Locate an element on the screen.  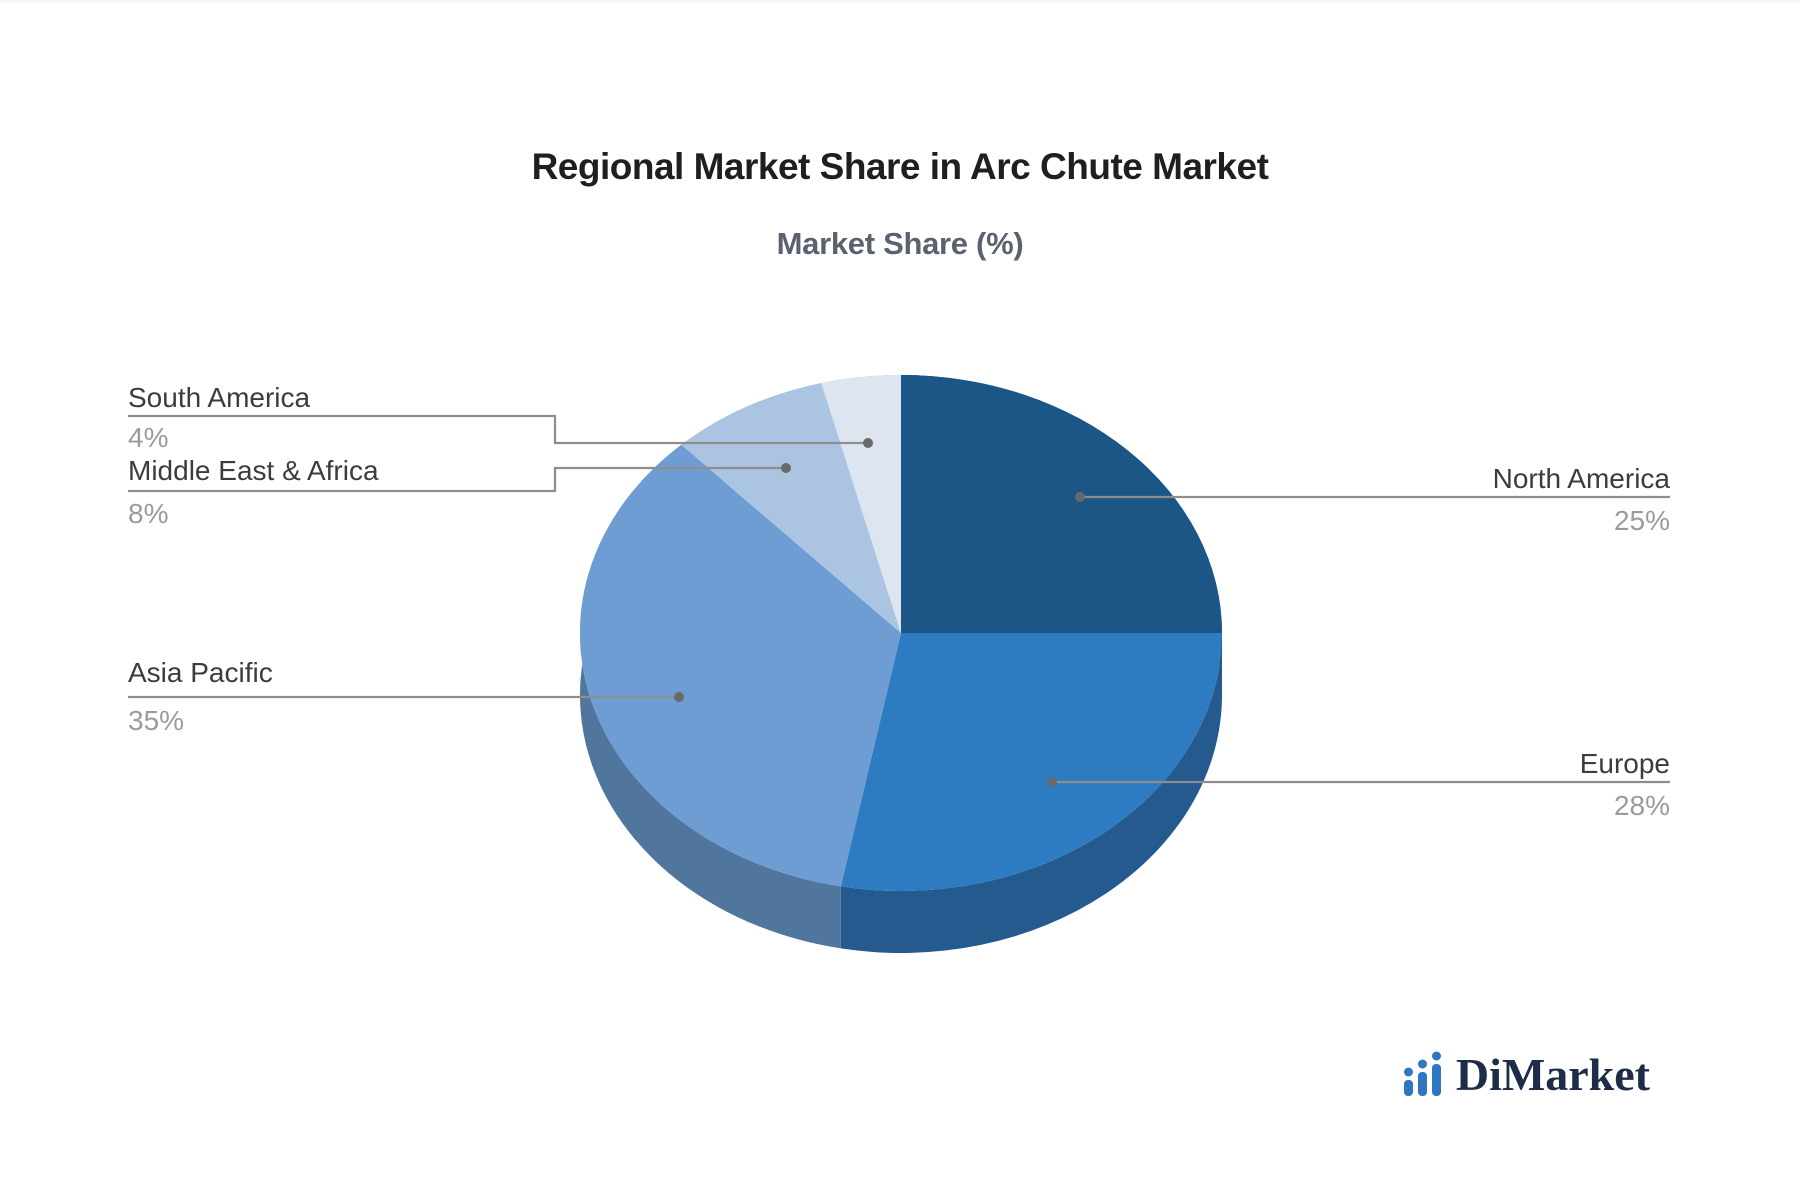
top-strip is located at coordinates (900, 1).